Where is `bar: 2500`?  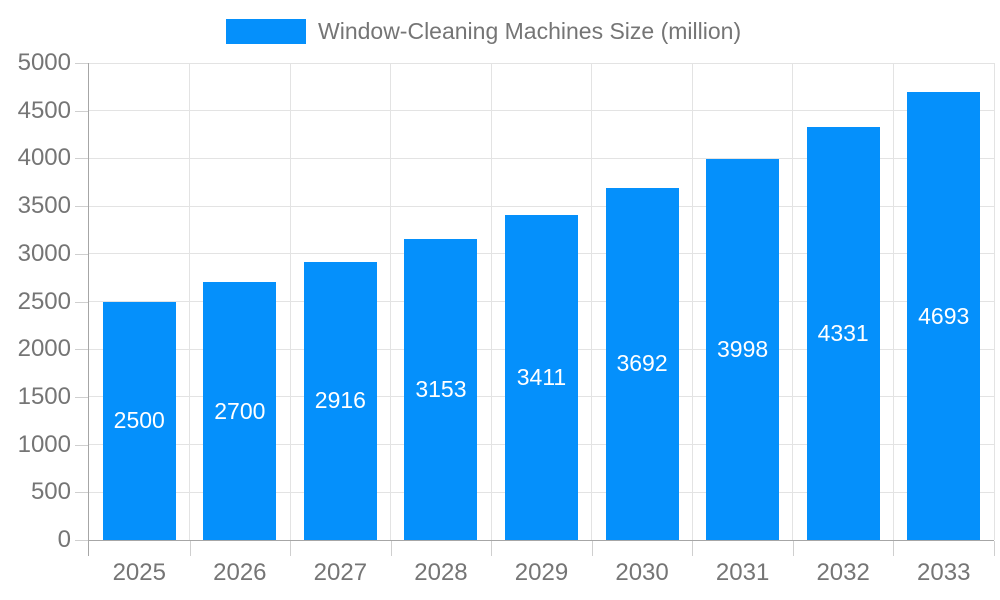 bar: 2500 is located at coordinates (139, 420).